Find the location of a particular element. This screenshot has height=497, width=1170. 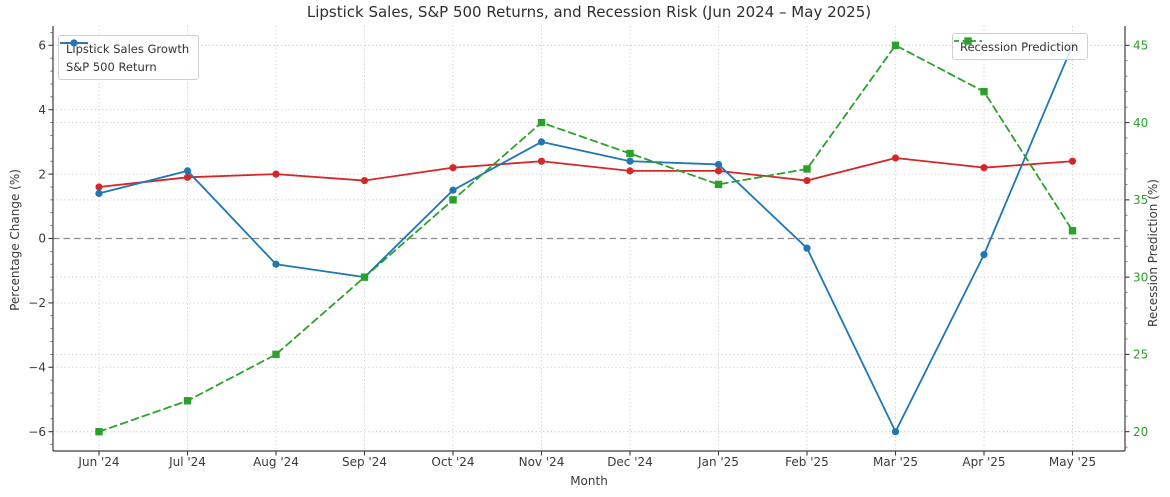

legend-entry: Recession Prediction is located at coordinates (1016, 46).